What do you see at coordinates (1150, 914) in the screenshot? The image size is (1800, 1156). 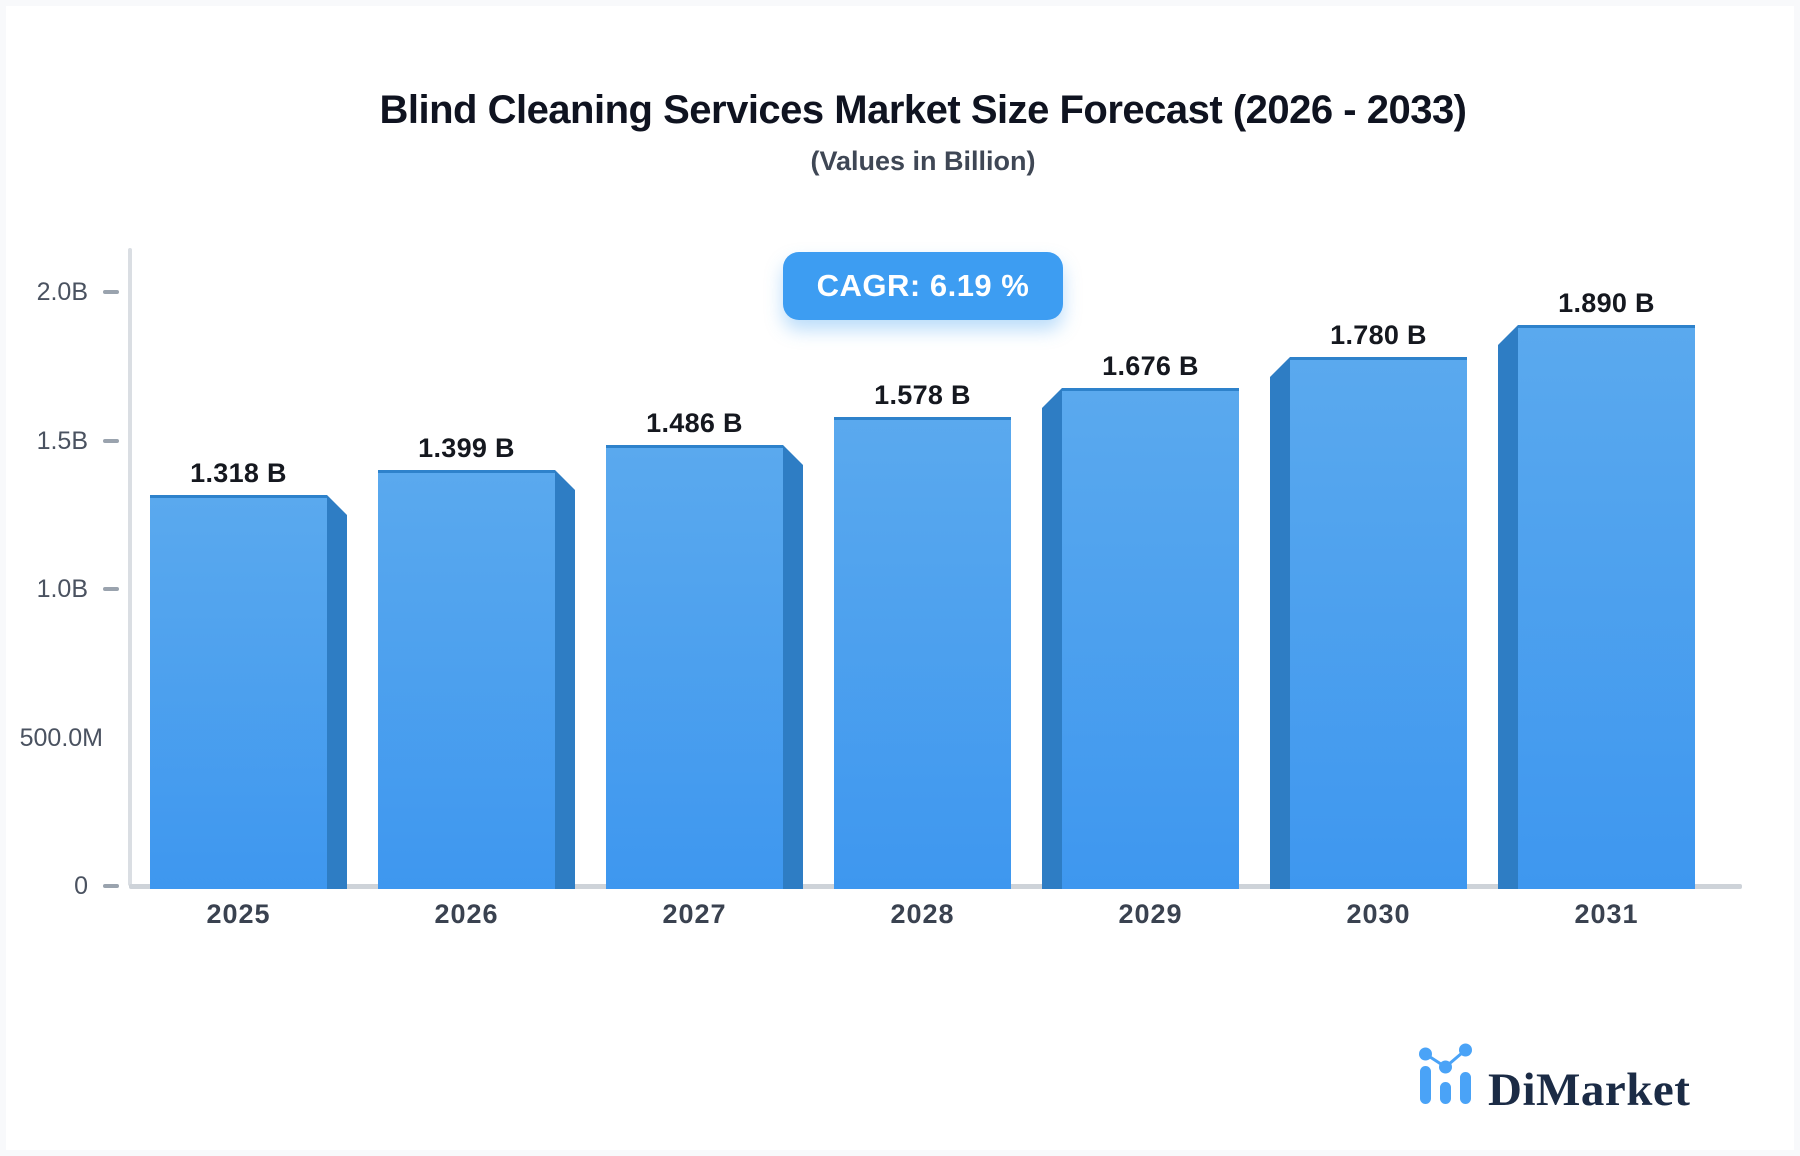 I see `x-axis-label: 2029` at bounding box center [1150, 914].